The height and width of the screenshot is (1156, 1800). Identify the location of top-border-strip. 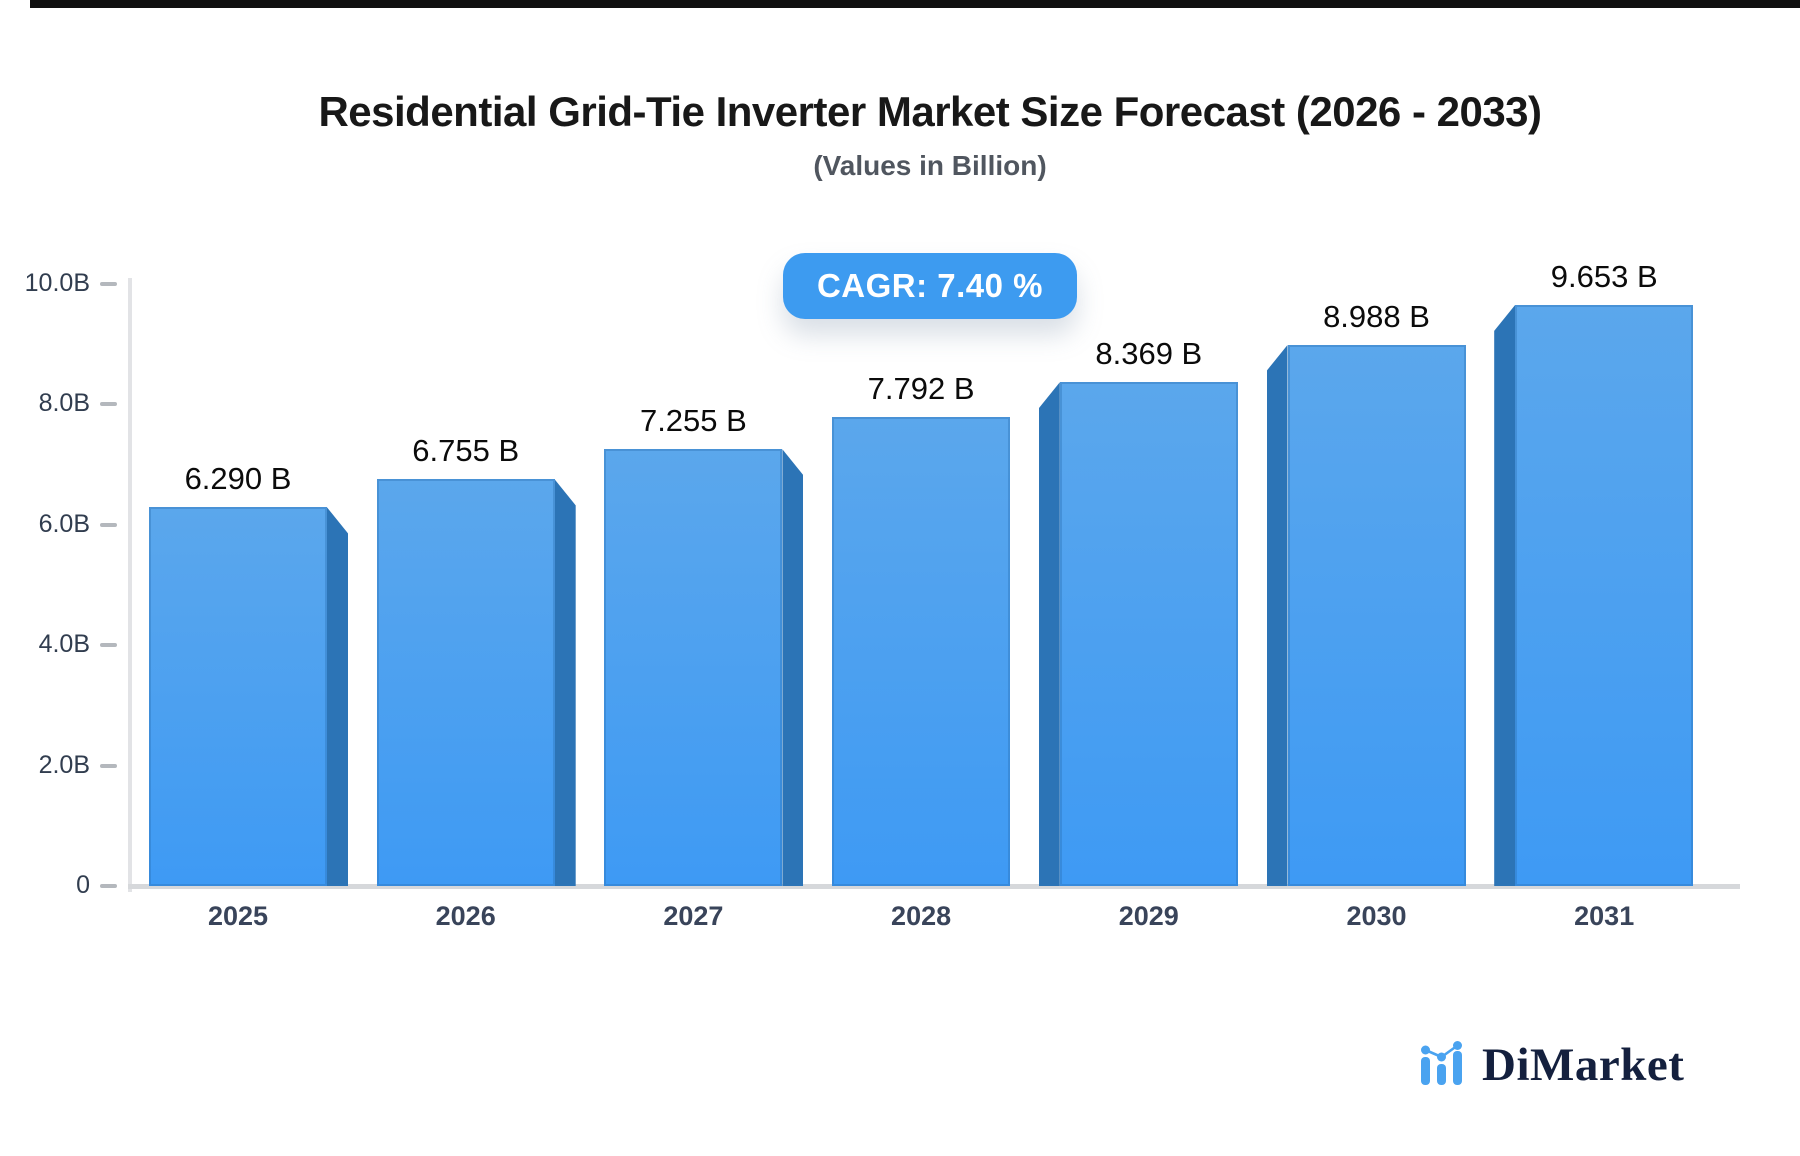
(915, 4).